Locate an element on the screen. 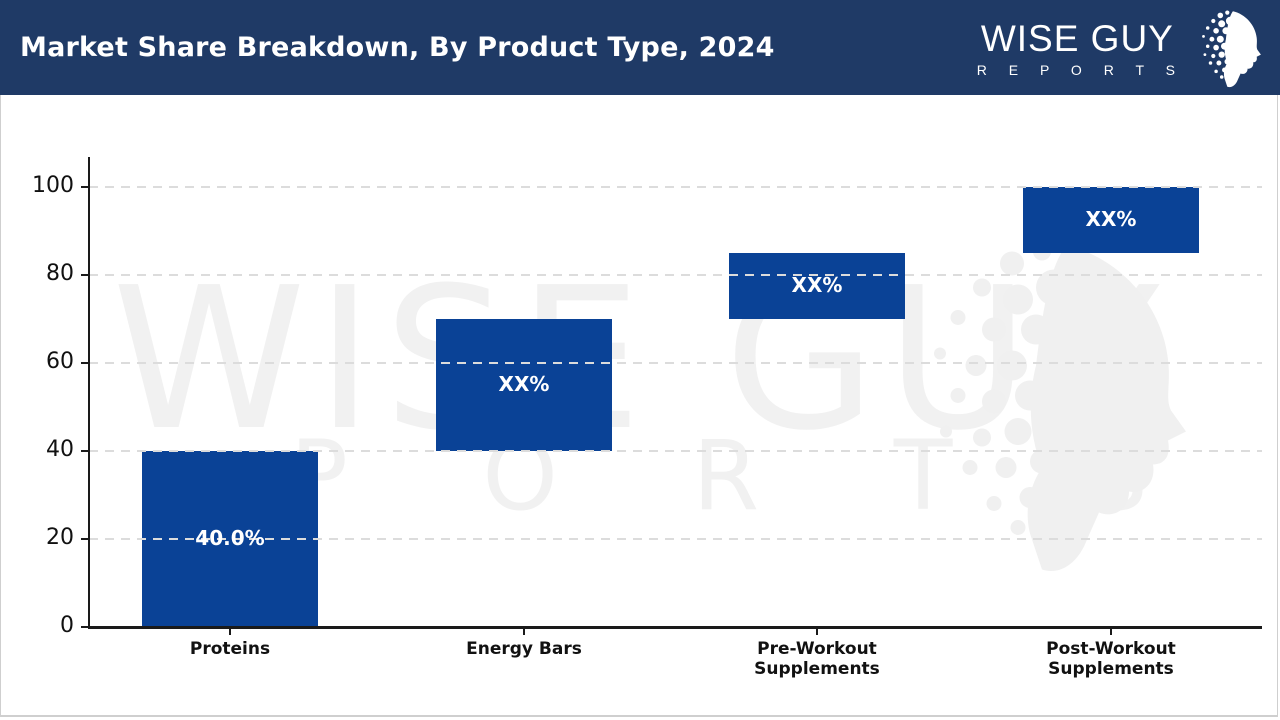 This screenshot has height=720, width=1280. y-tick-label-40: 40 is located at coordinates (60, 449).